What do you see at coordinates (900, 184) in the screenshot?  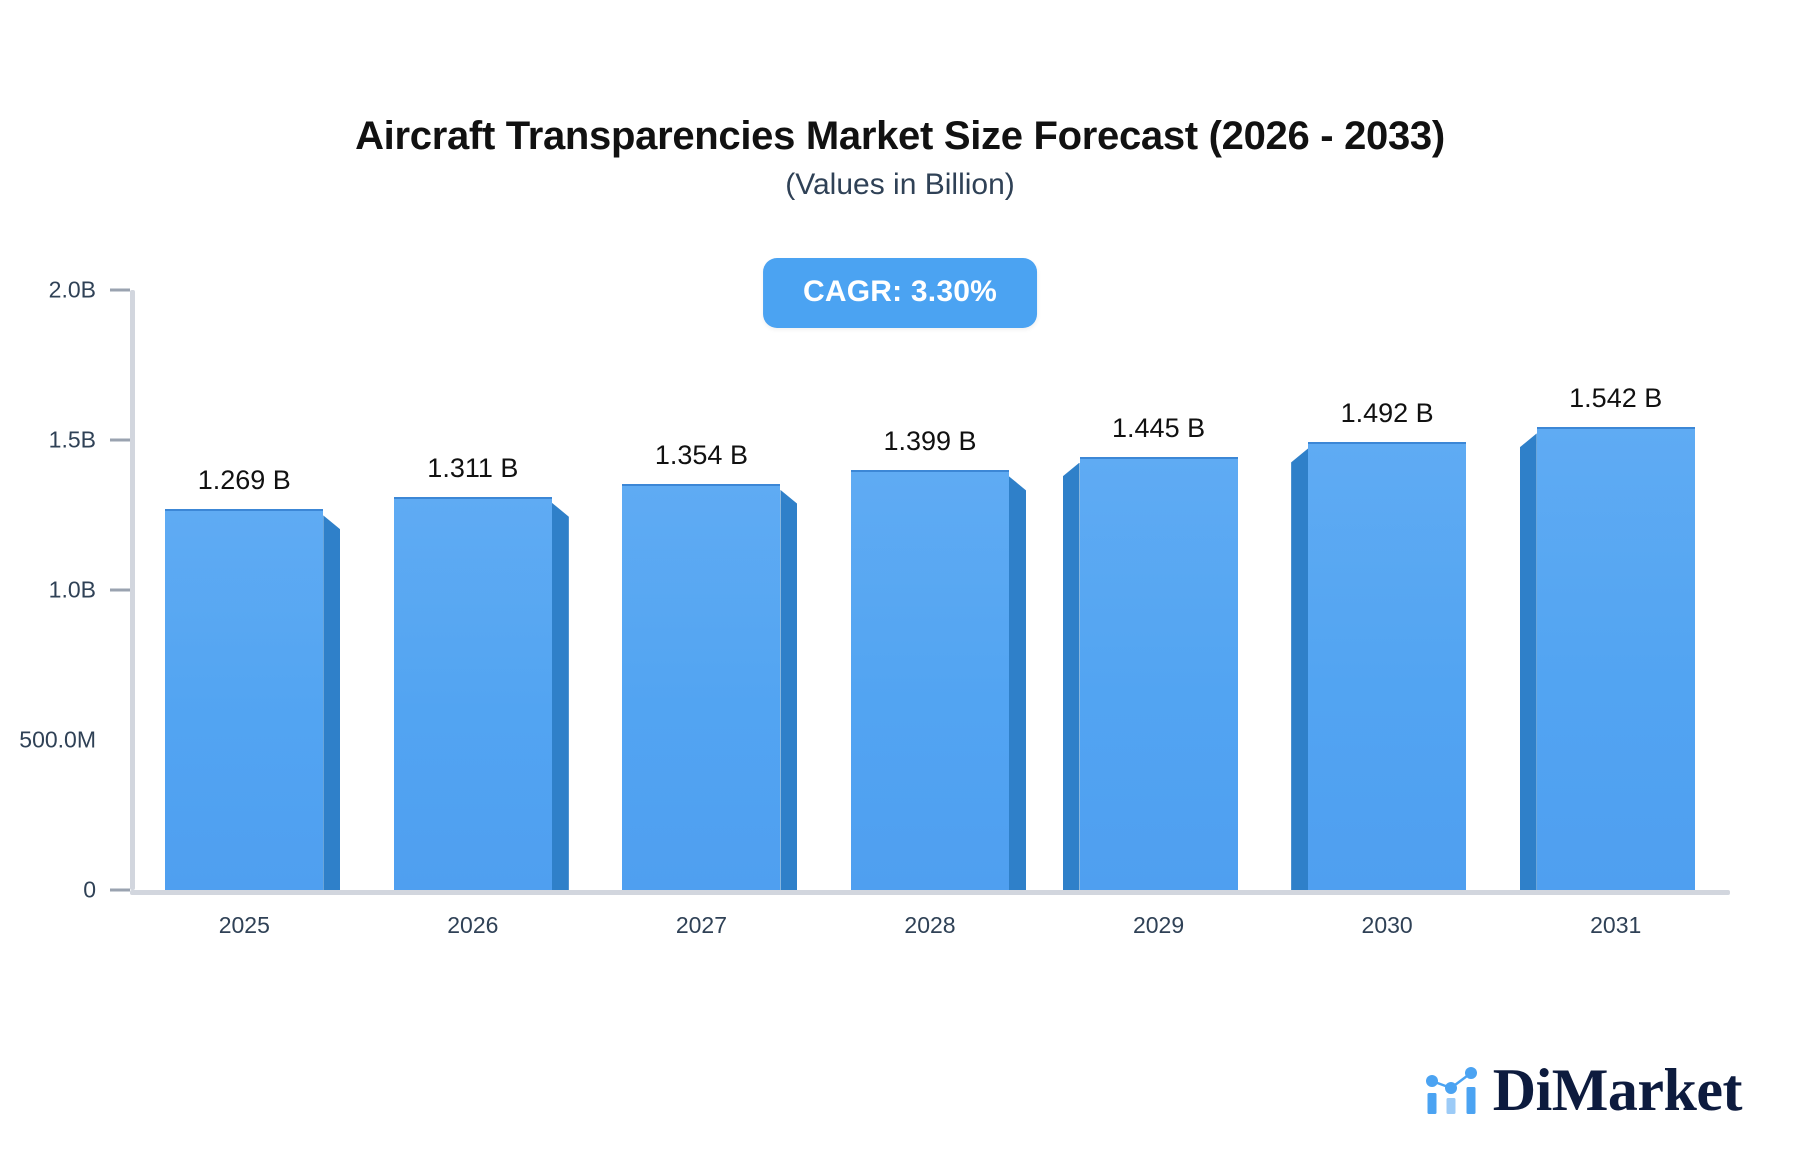 I see `chart-subtitle: (Values in Billion)` at bounding box center [900, 184].